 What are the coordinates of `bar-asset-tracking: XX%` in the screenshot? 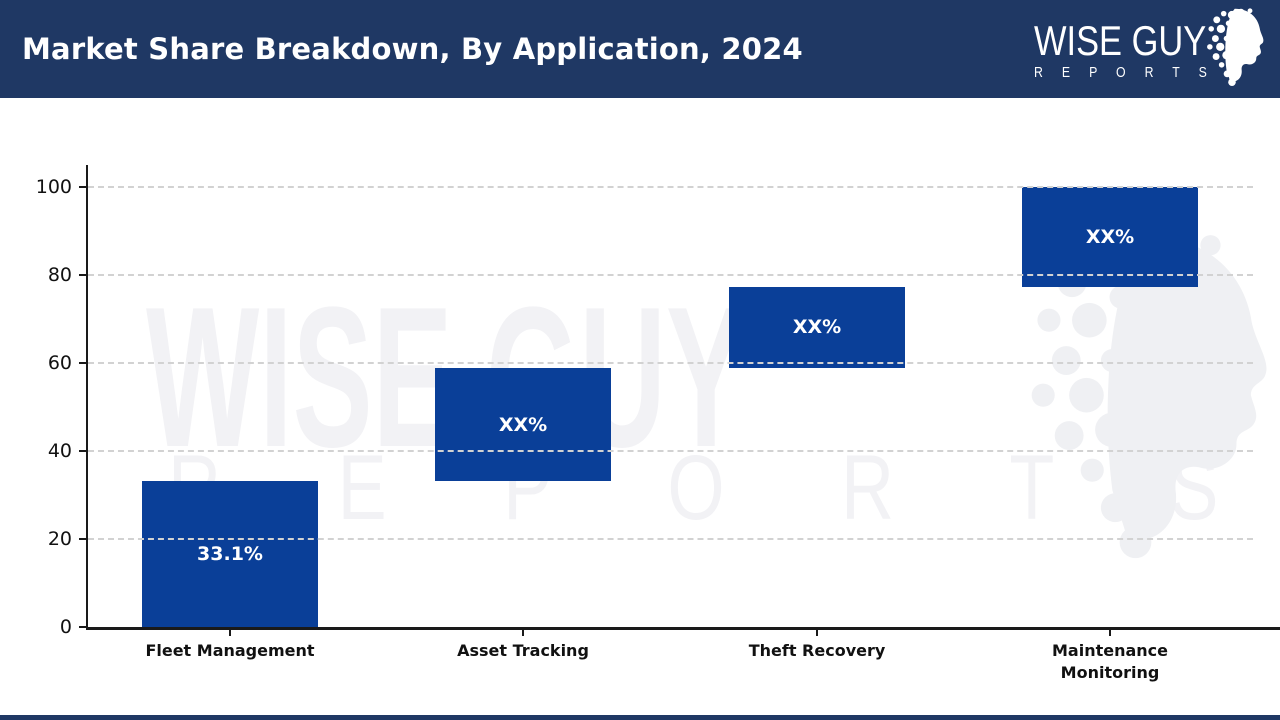 It's located at (523, 424).